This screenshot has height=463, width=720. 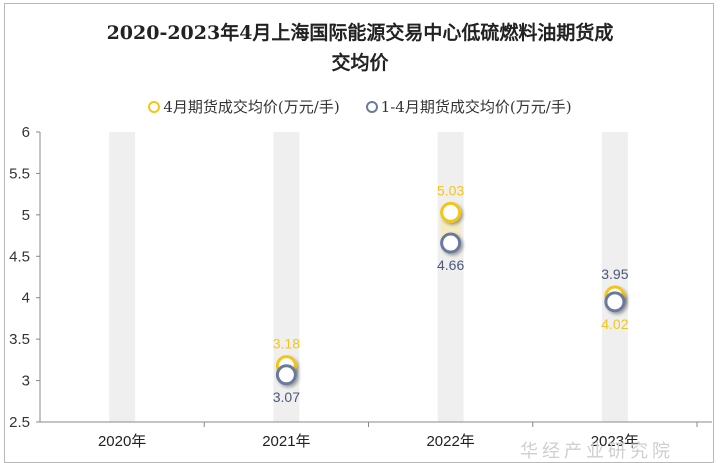 I want to click on data-label: 3.07, so click(x=286, y=397).